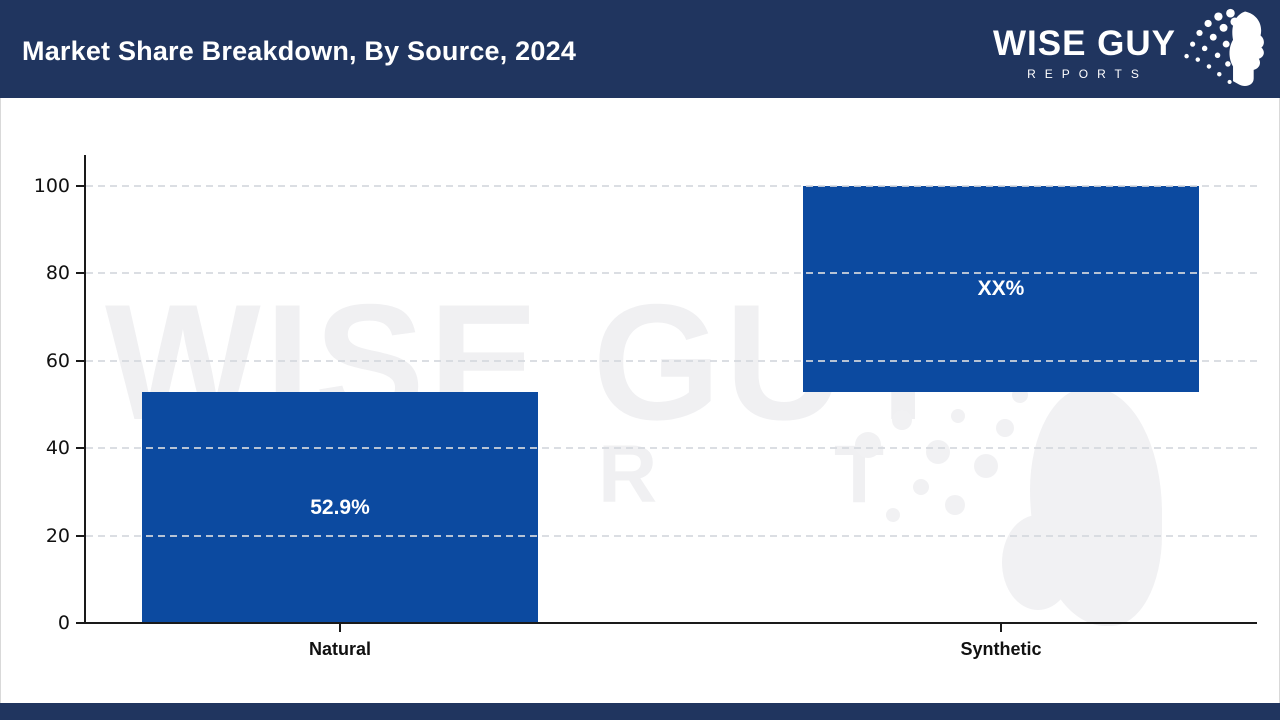  Describe the element at coordinates (1084, 43) in the screenshot. I see `brand-name: WISE GUY` at that location.